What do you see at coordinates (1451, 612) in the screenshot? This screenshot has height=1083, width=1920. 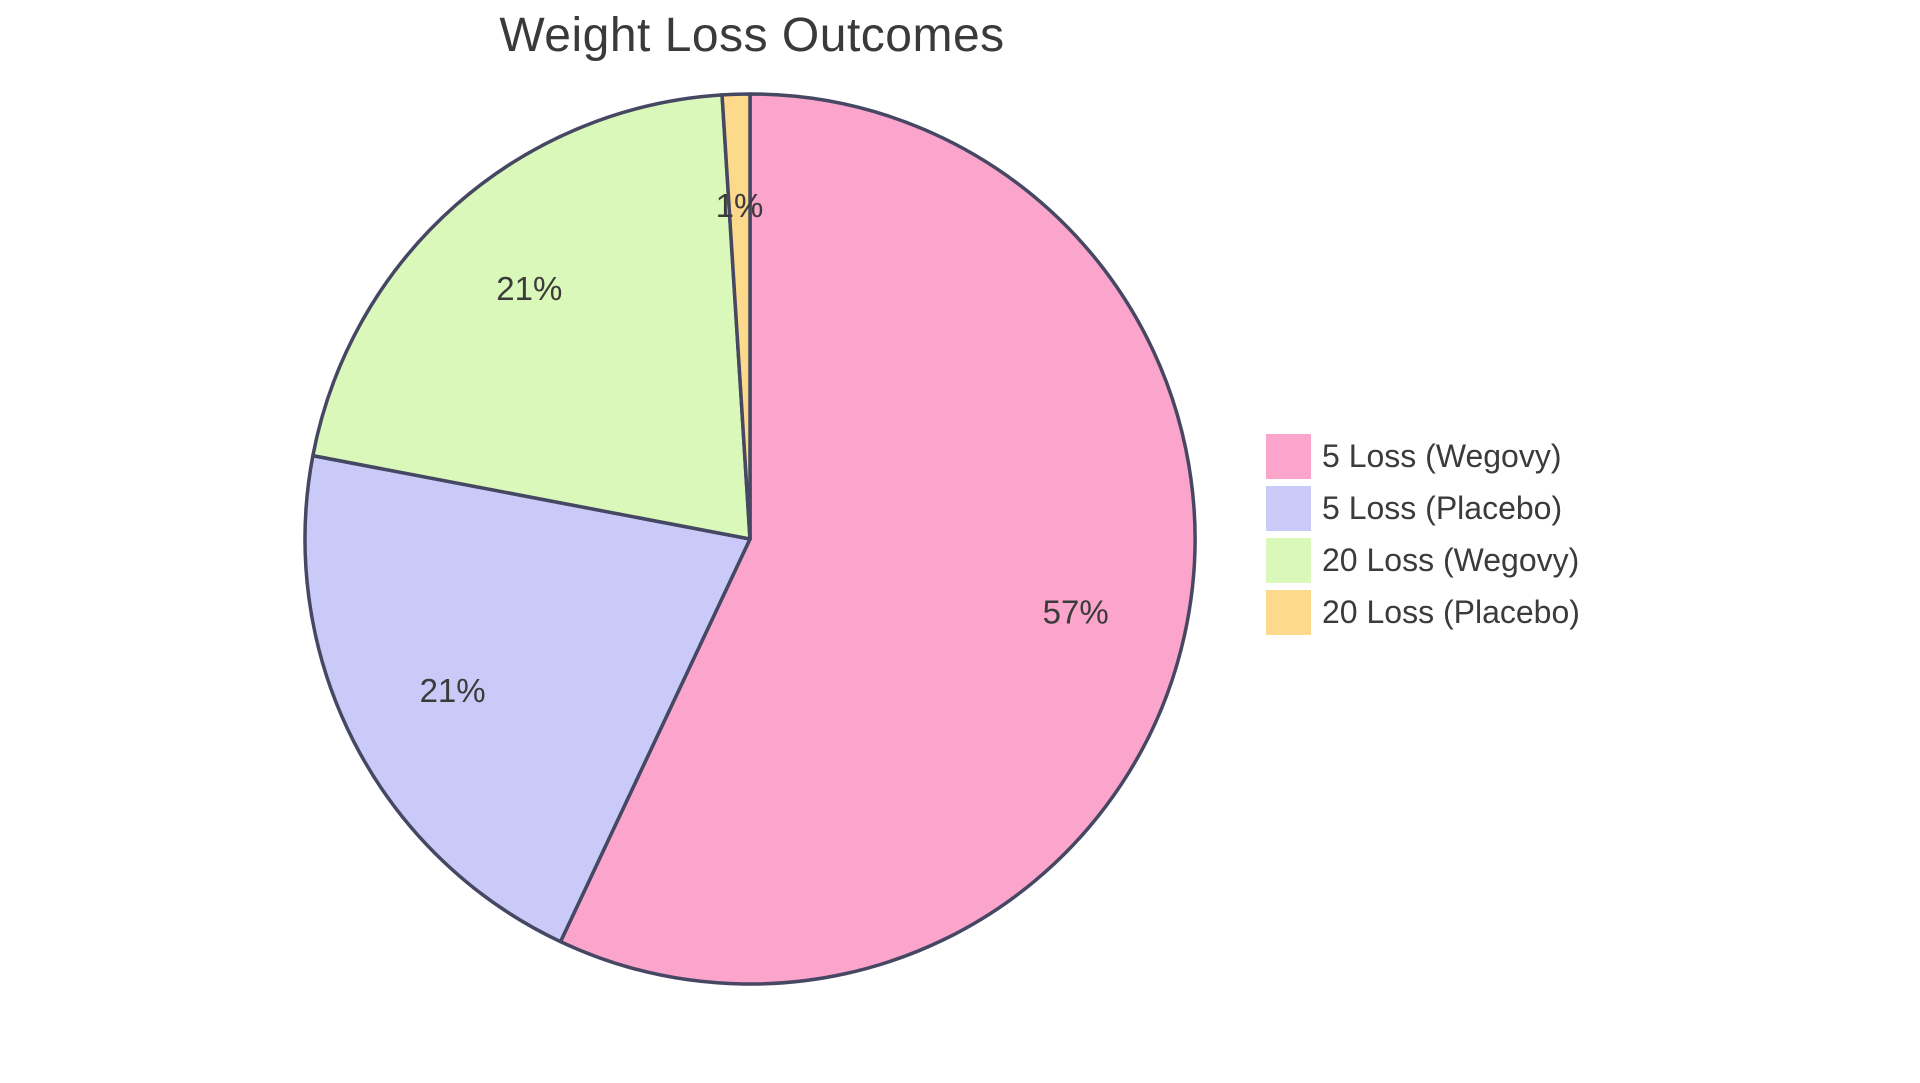 I see `legend-label: 20 Loss (Placebo)` at bounding box center [1451, 612].